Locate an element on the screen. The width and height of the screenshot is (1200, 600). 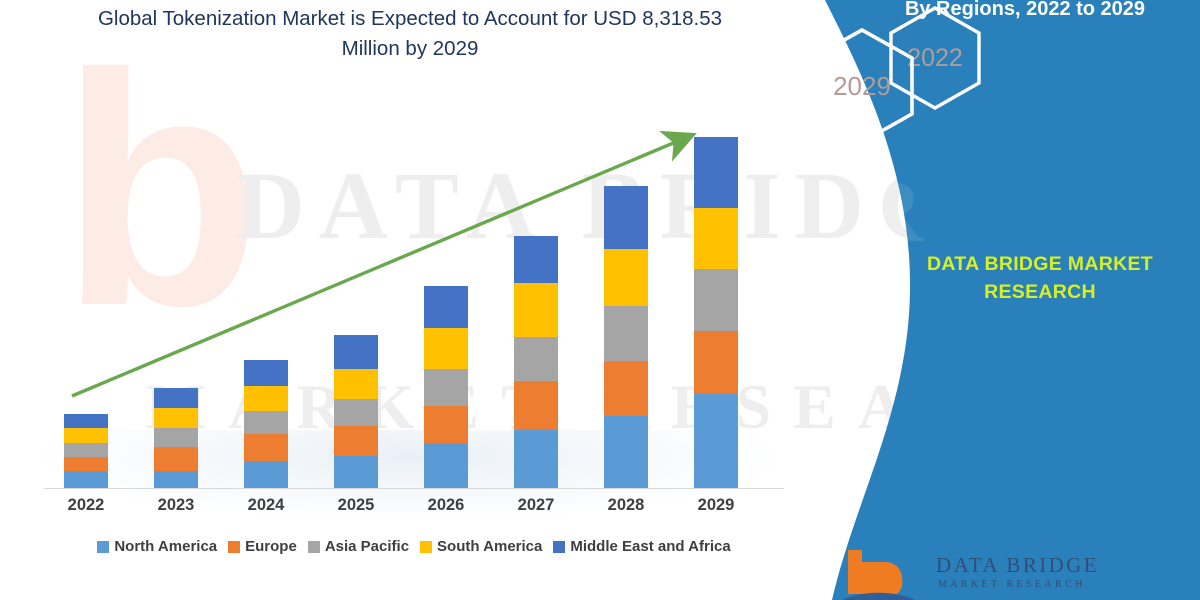
x-axis-label-2022: 2022 is located at coordinates (86, 505).